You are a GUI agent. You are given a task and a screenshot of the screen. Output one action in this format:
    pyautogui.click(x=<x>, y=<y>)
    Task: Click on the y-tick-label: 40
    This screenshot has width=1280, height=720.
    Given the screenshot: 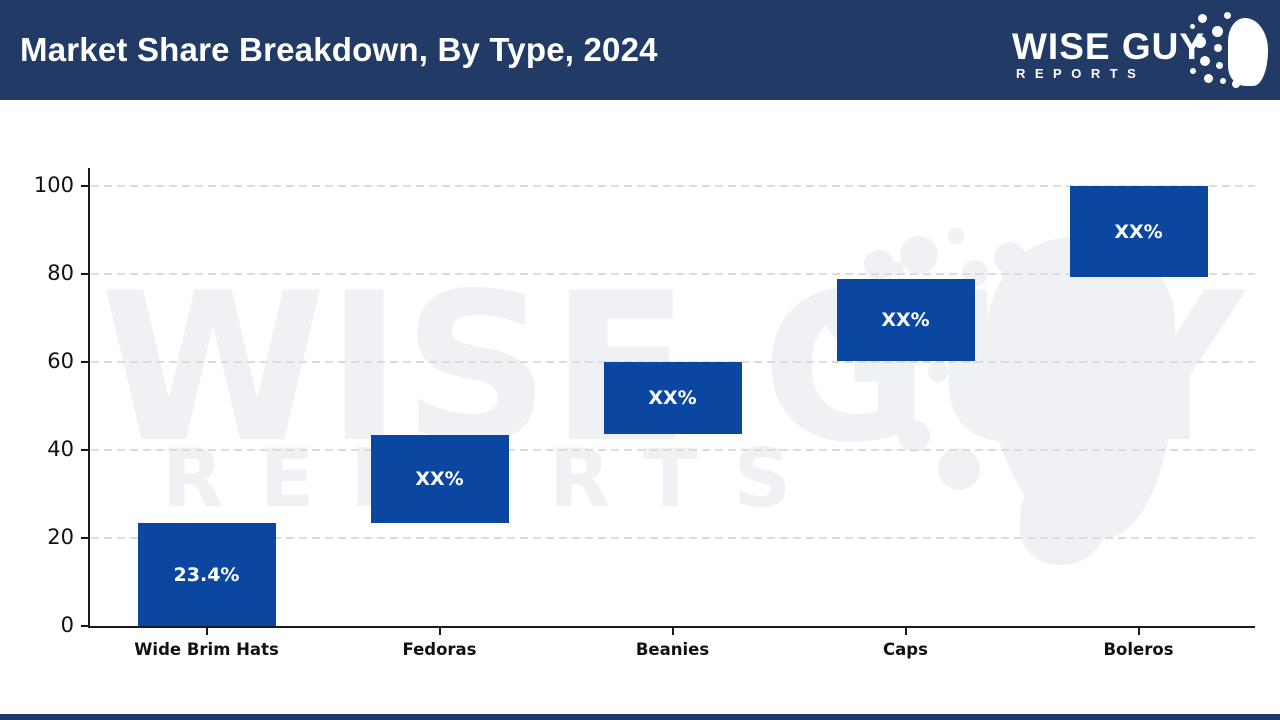 What is the action you would take?
    pyautogui.click(x=60, y=449)
    